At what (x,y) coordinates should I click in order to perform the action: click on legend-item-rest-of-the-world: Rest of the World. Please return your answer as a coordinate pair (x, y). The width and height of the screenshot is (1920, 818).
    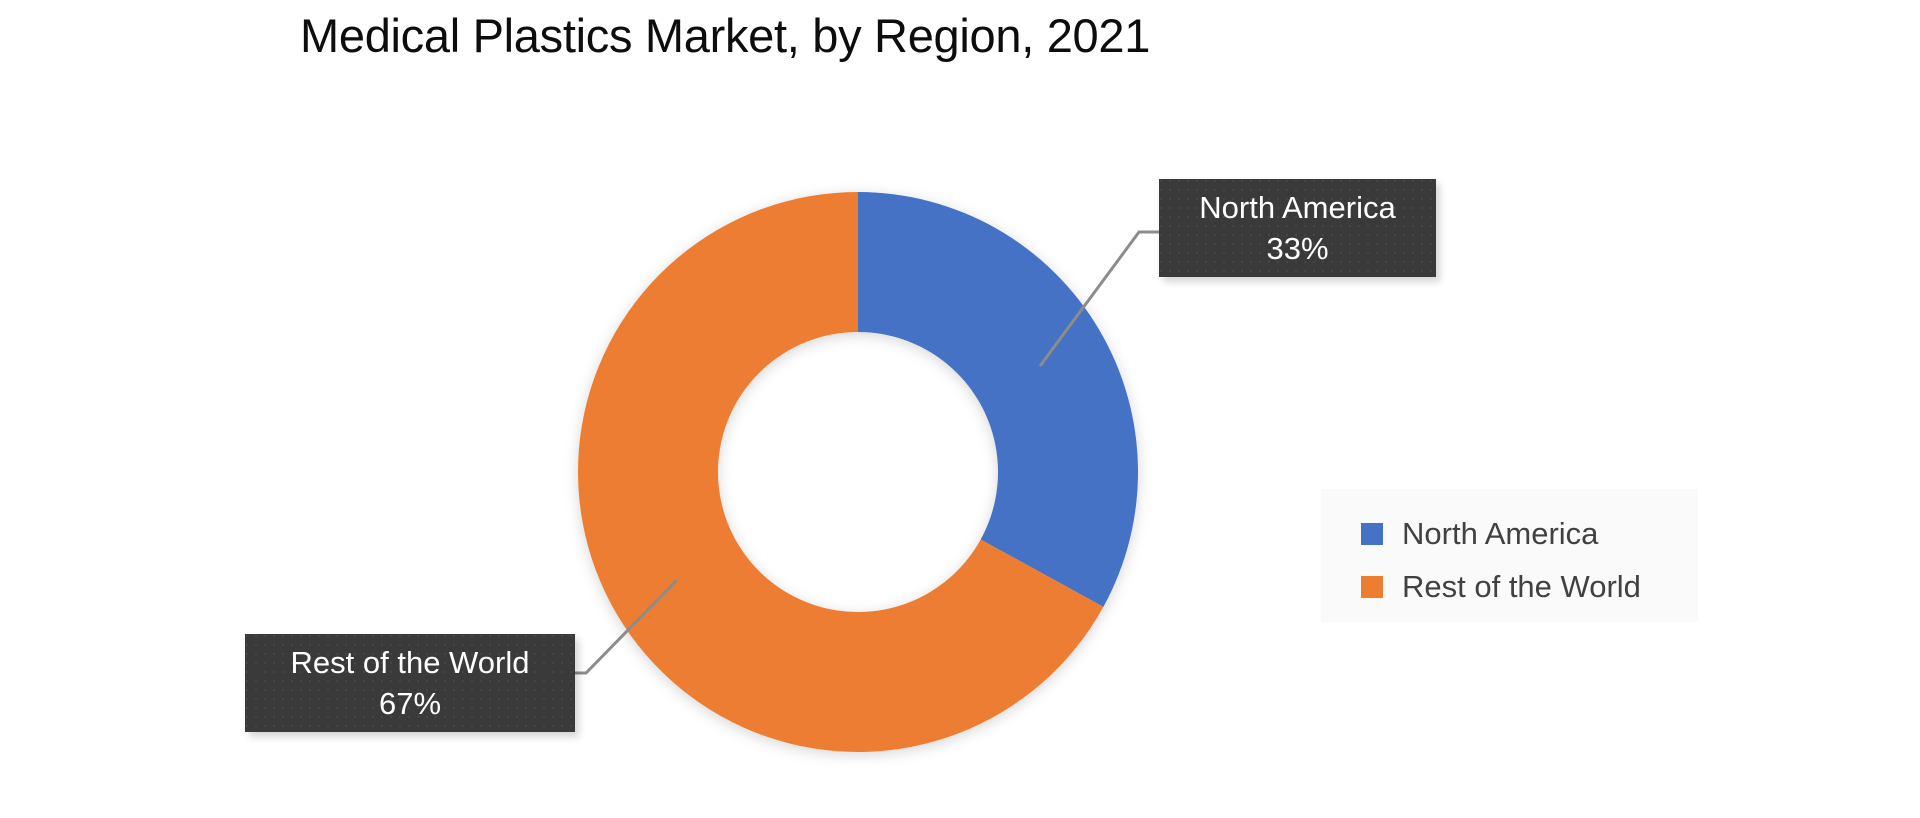
    Looking at the image, I should click on (1529, 586).